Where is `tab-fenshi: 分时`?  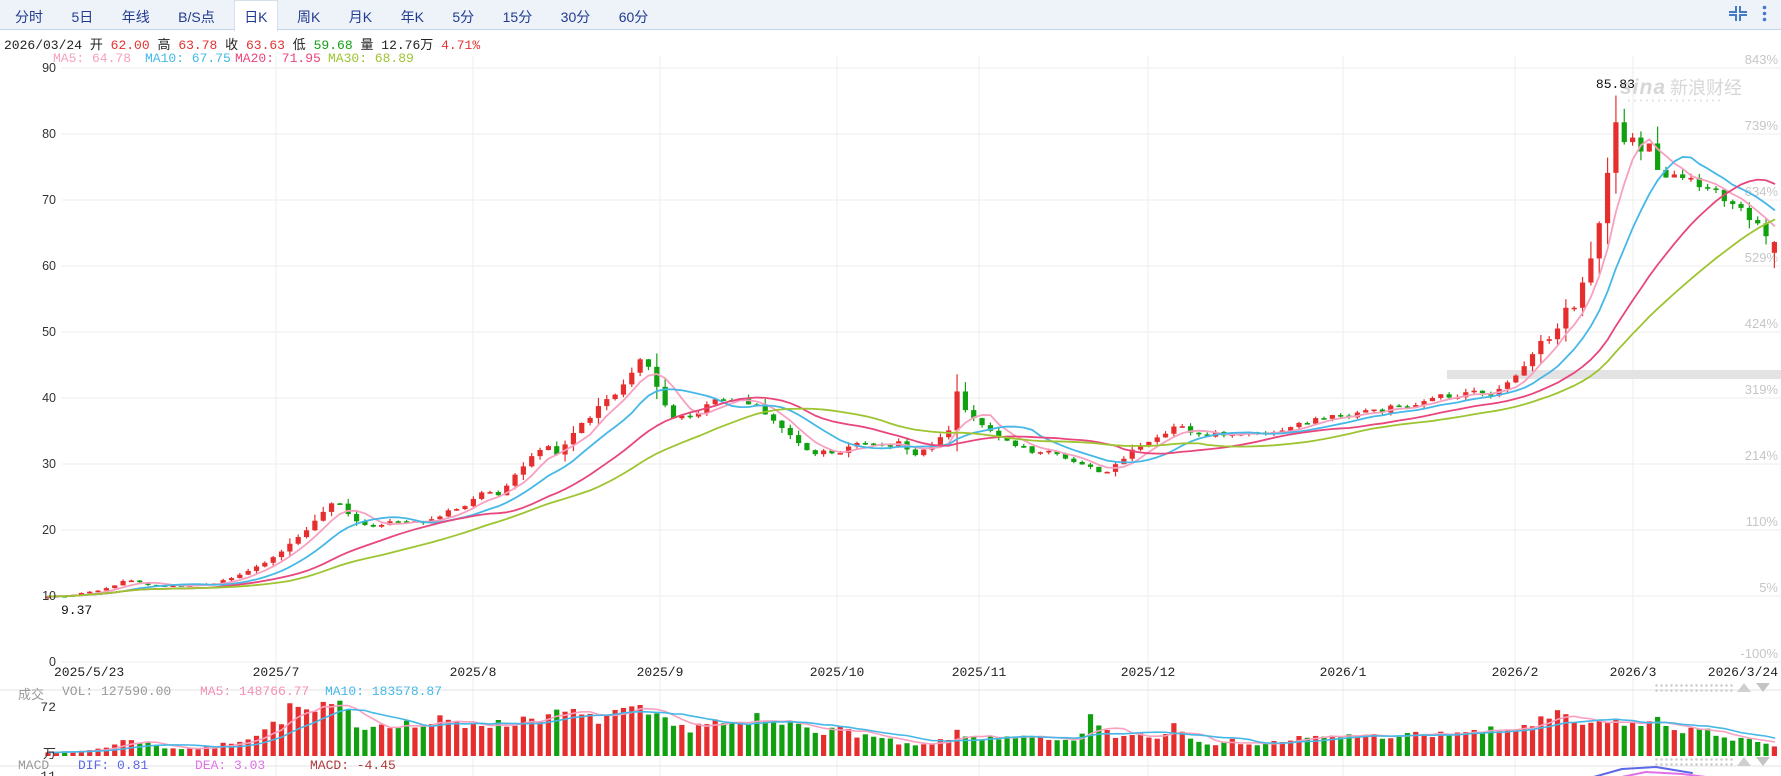
tab-fenshi: 分时 is located at coordinates (29, 17).